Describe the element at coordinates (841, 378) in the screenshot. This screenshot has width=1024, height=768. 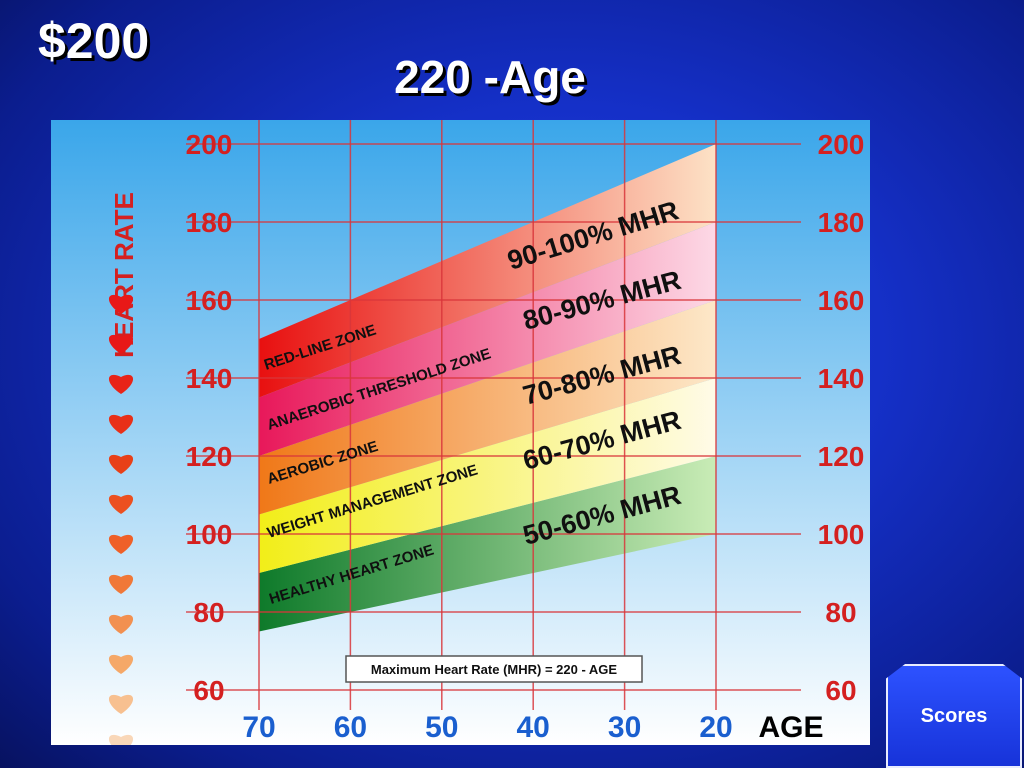
I see `y-tick-label-right: 140` at that location.